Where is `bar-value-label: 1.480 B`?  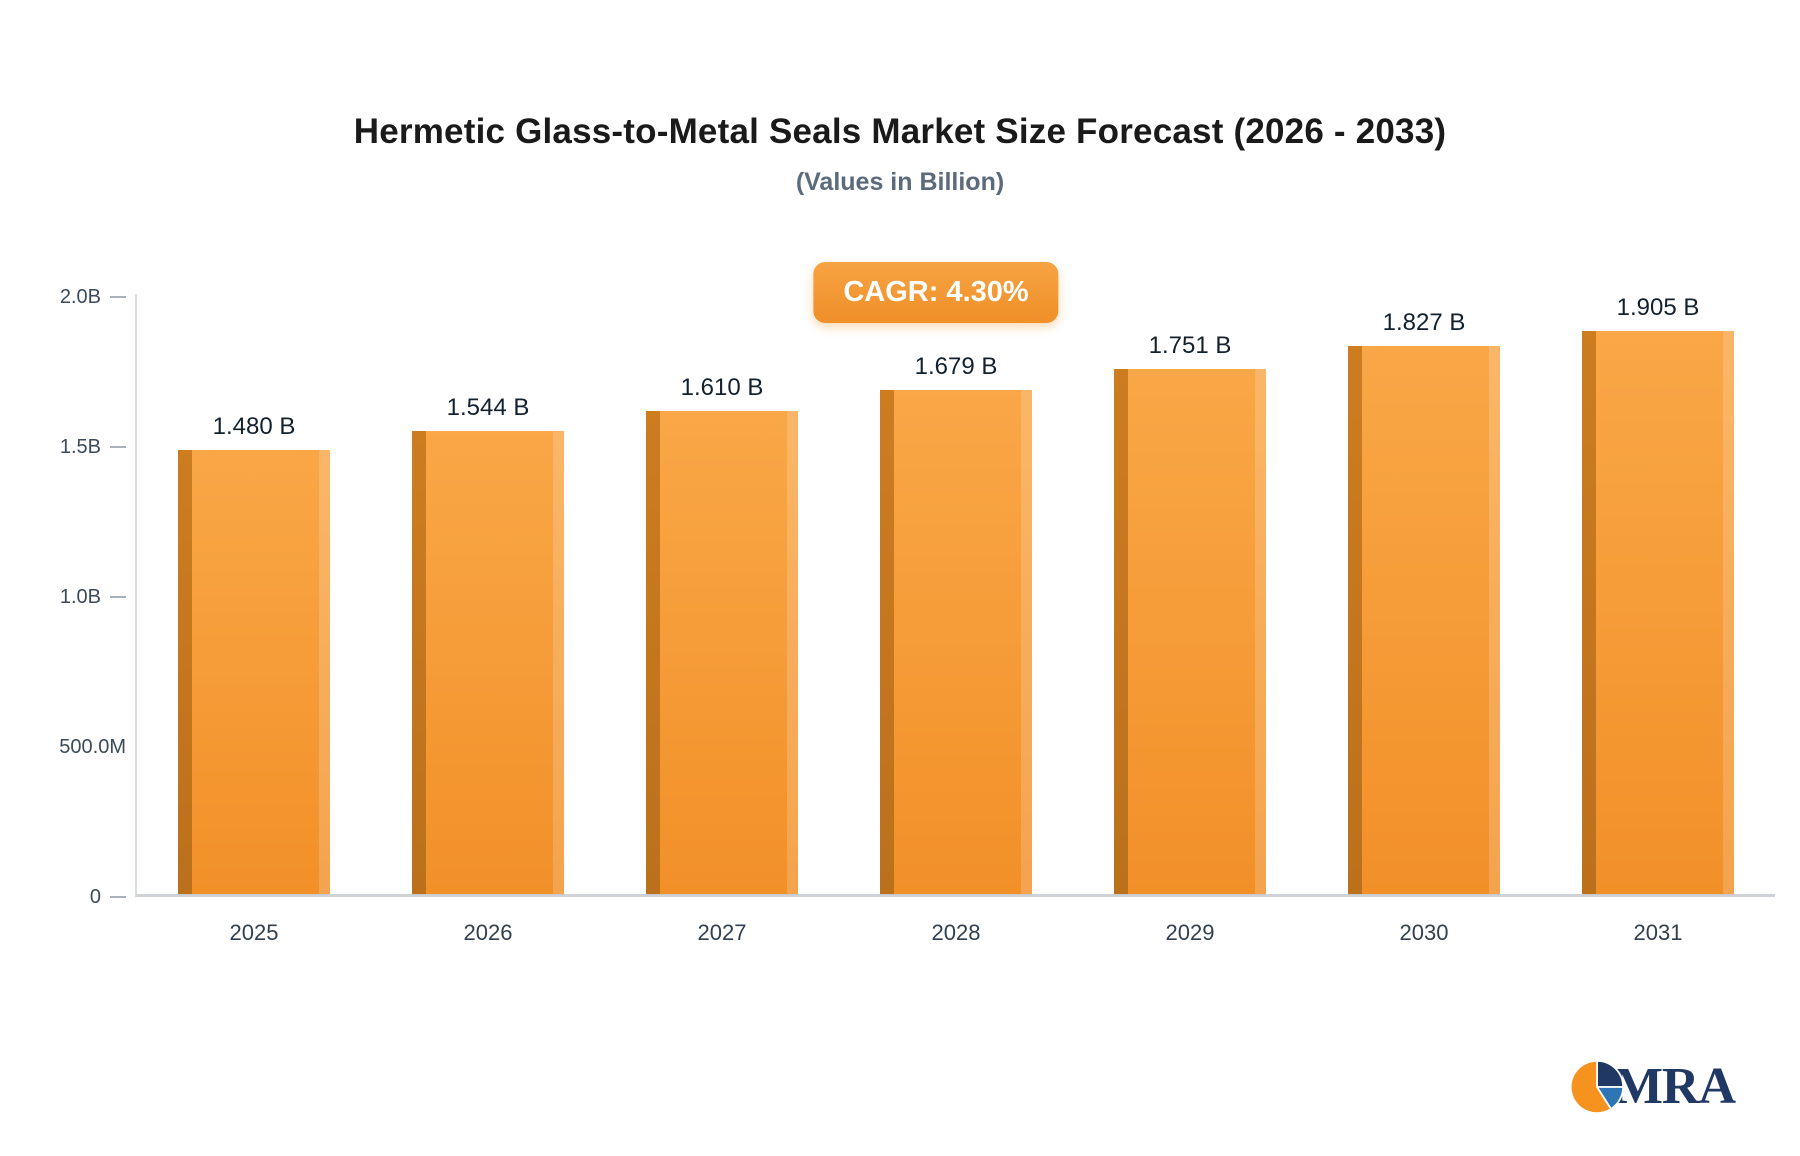
bar-value-label: 1.480 B is located at coordinates (254, 426).